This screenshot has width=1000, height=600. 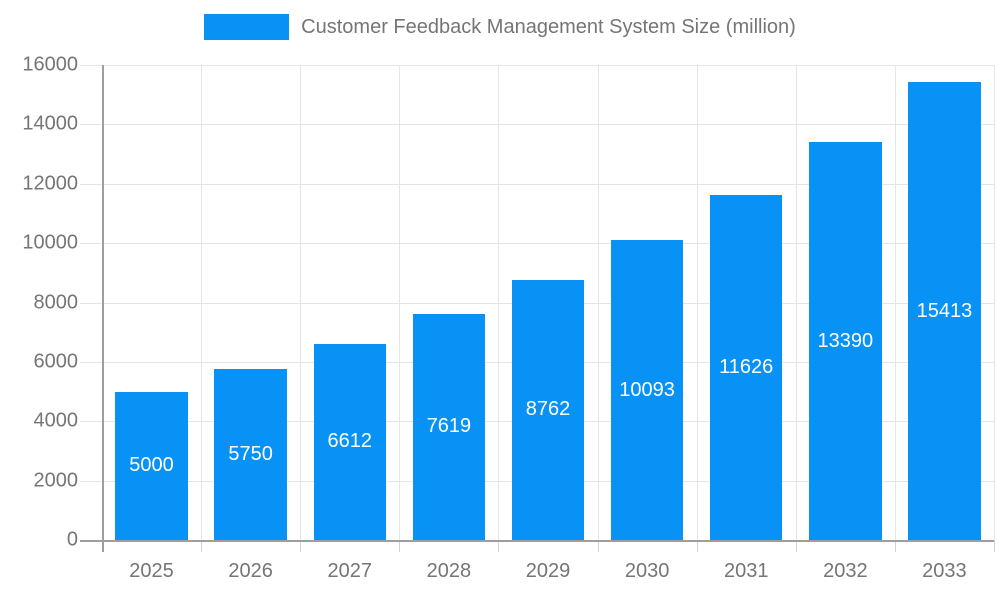 I want to click on legend-swatch, so click(x=247, y=27).